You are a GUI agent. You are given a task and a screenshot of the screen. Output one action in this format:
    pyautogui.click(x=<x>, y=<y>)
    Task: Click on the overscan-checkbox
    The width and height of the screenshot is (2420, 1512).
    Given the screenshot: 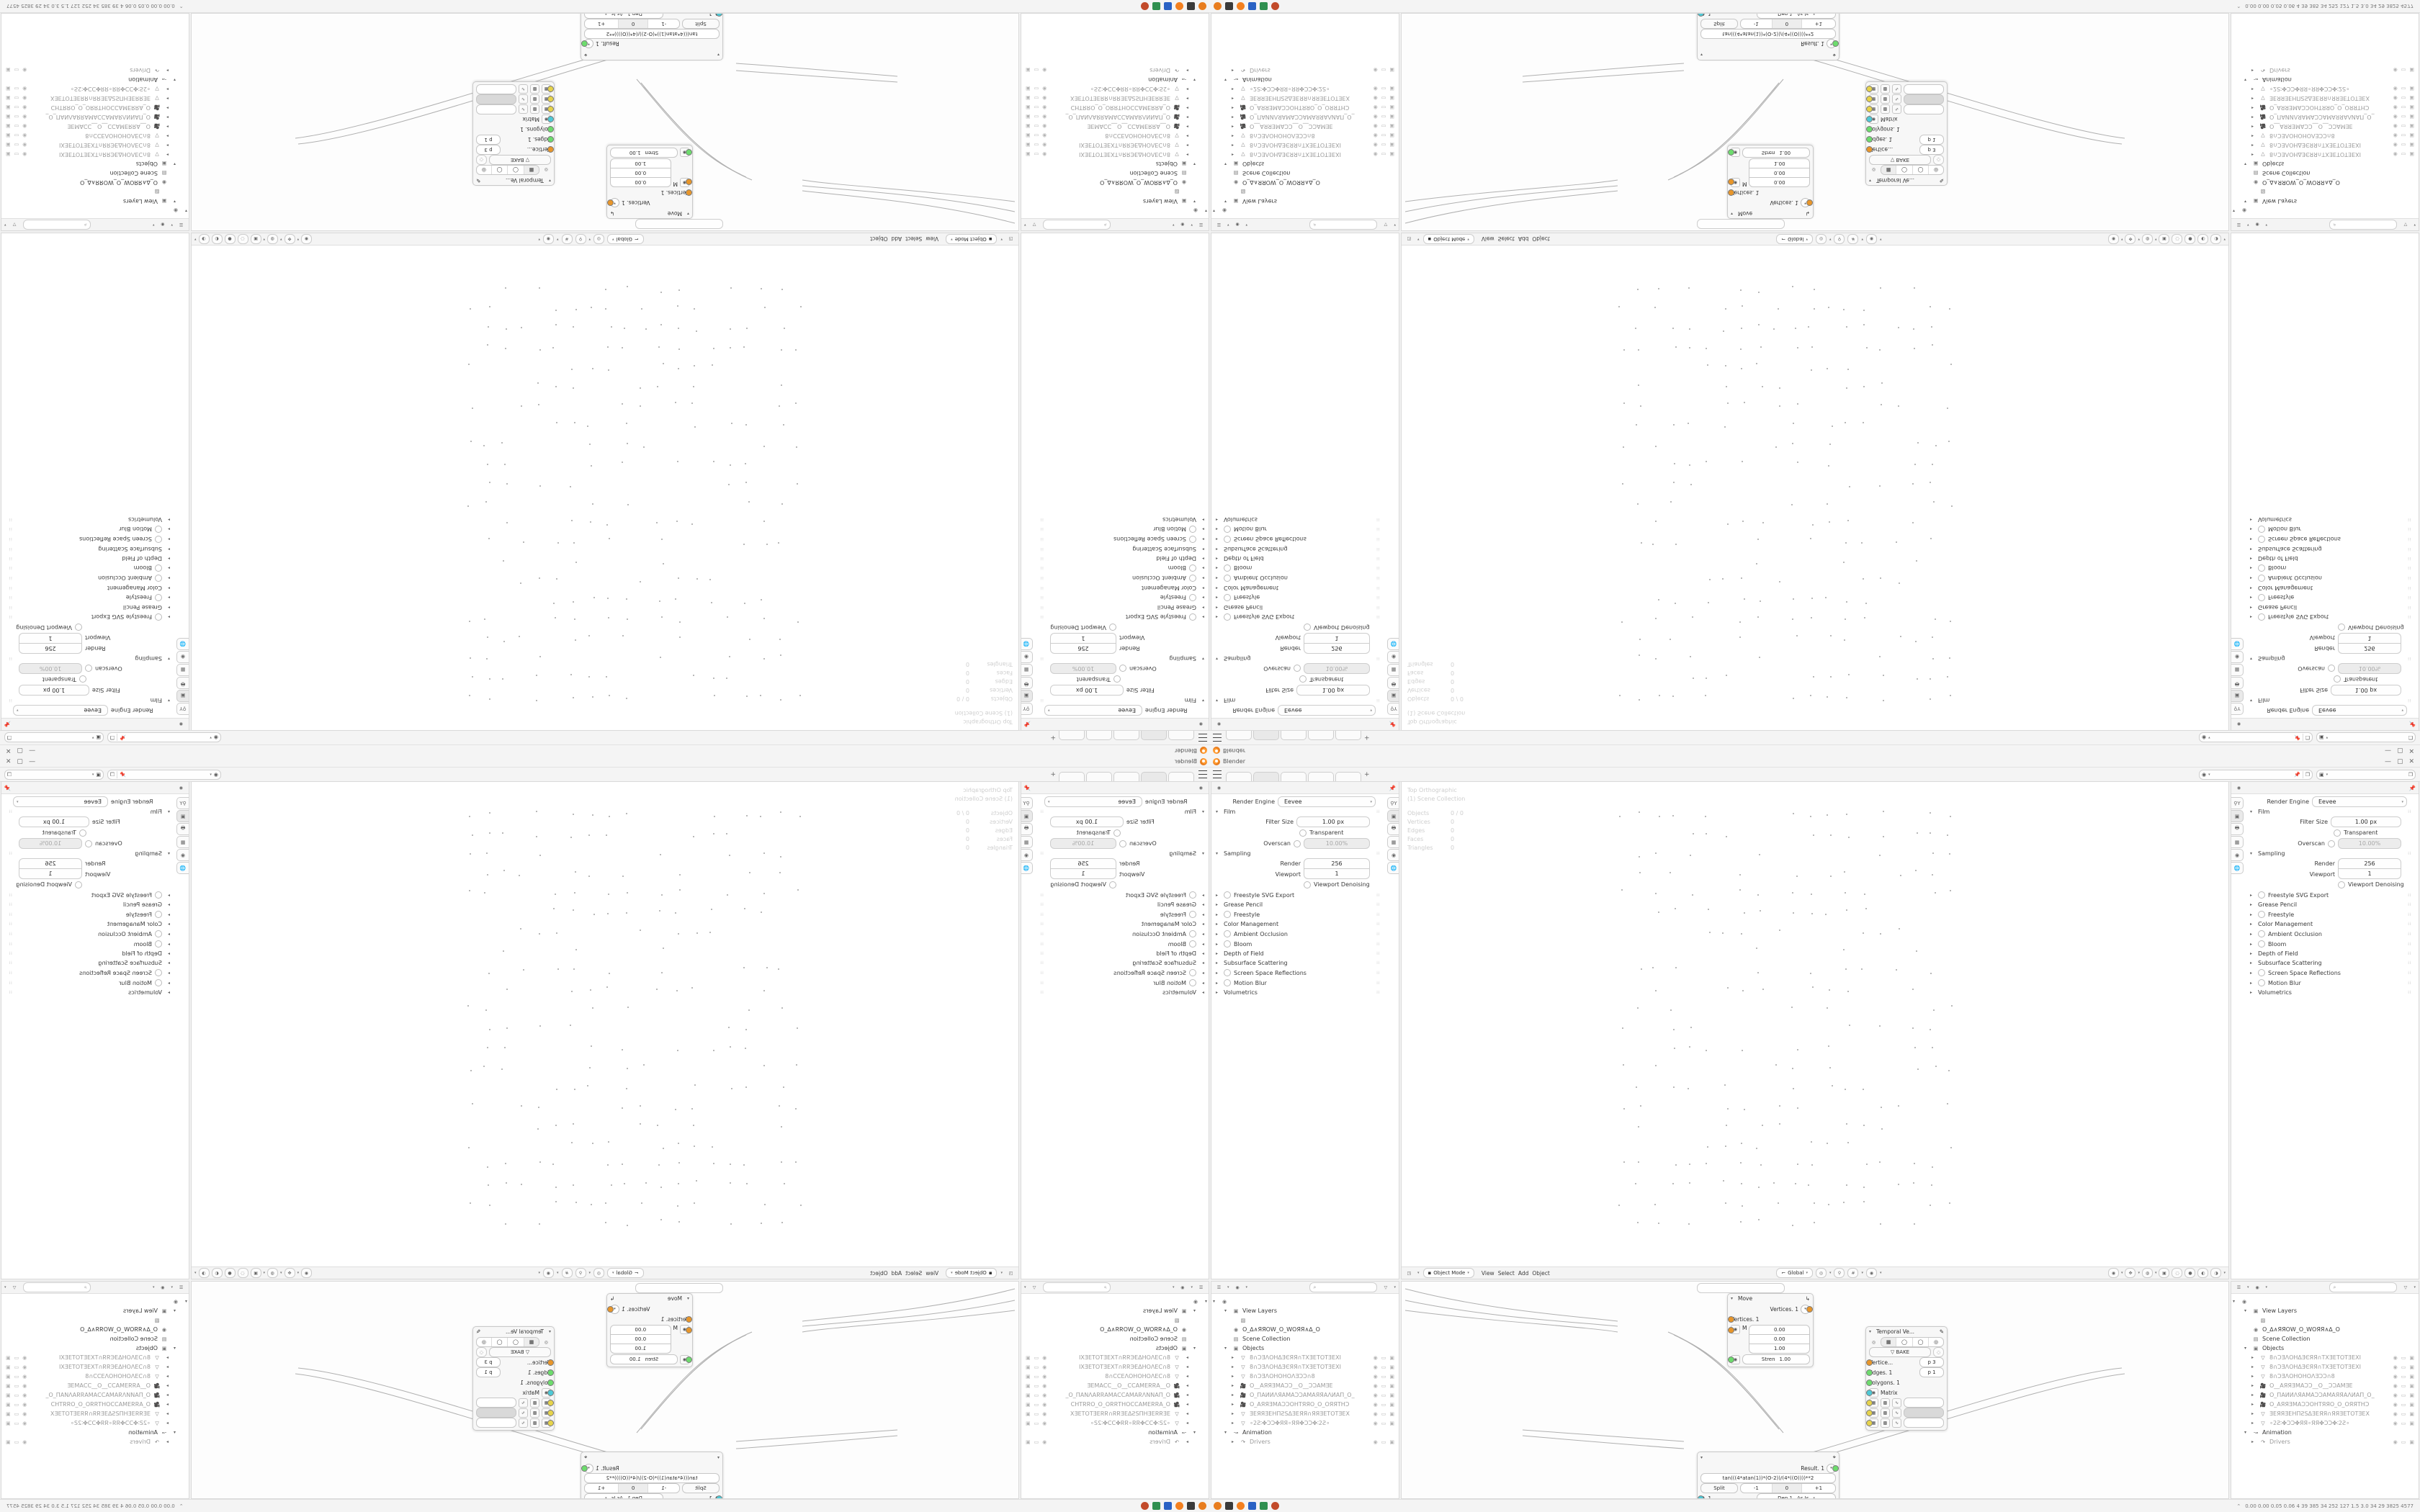 What is the action you would take?
    pyautogui.click(x=1122, y=668)
    